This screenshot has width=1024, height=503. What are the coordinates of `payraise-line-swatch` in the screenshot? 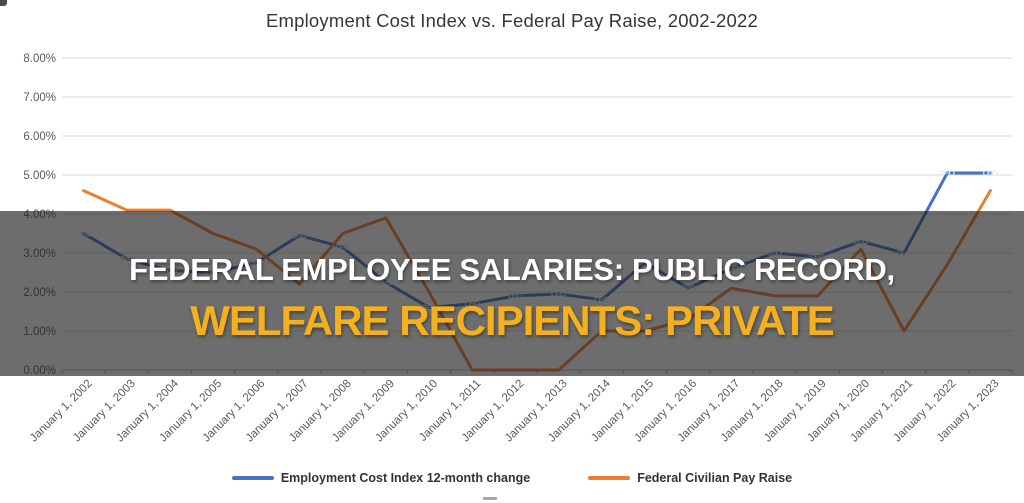 It's located at (609, 478).